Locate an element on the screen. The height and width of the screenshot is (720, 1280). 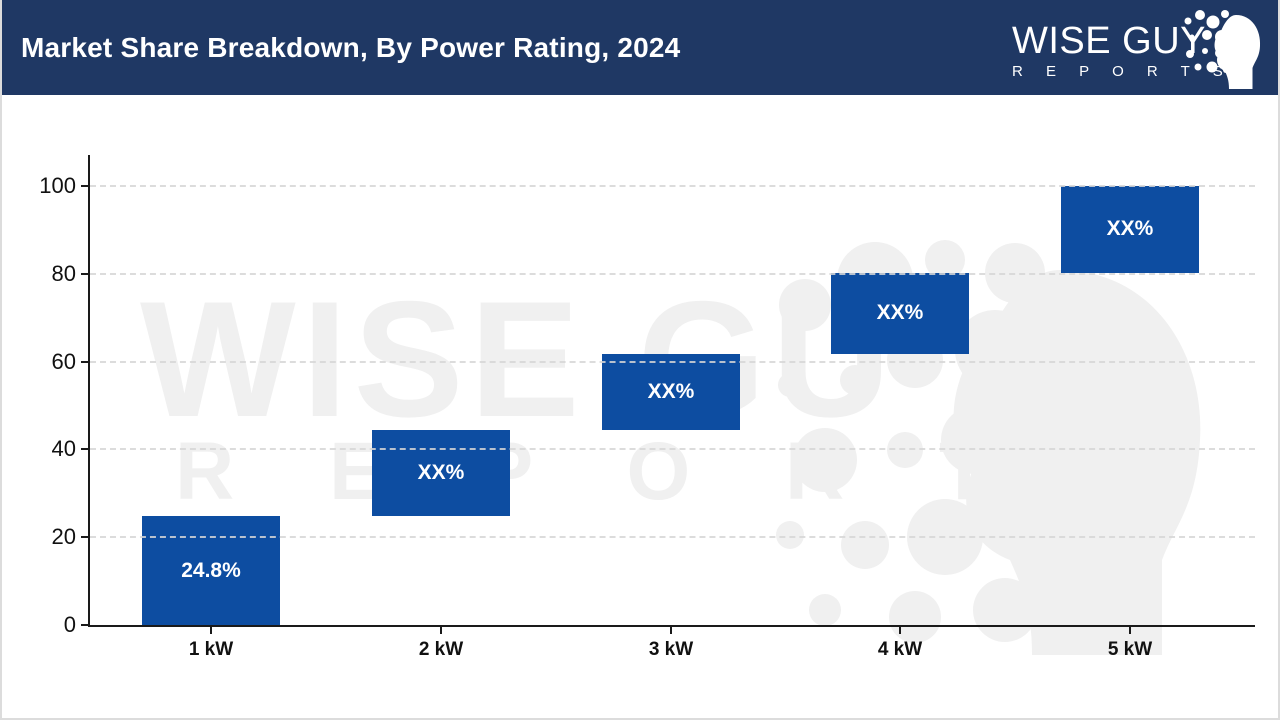
bar-5-kw: XX% is located at coordinates (1130, 229).